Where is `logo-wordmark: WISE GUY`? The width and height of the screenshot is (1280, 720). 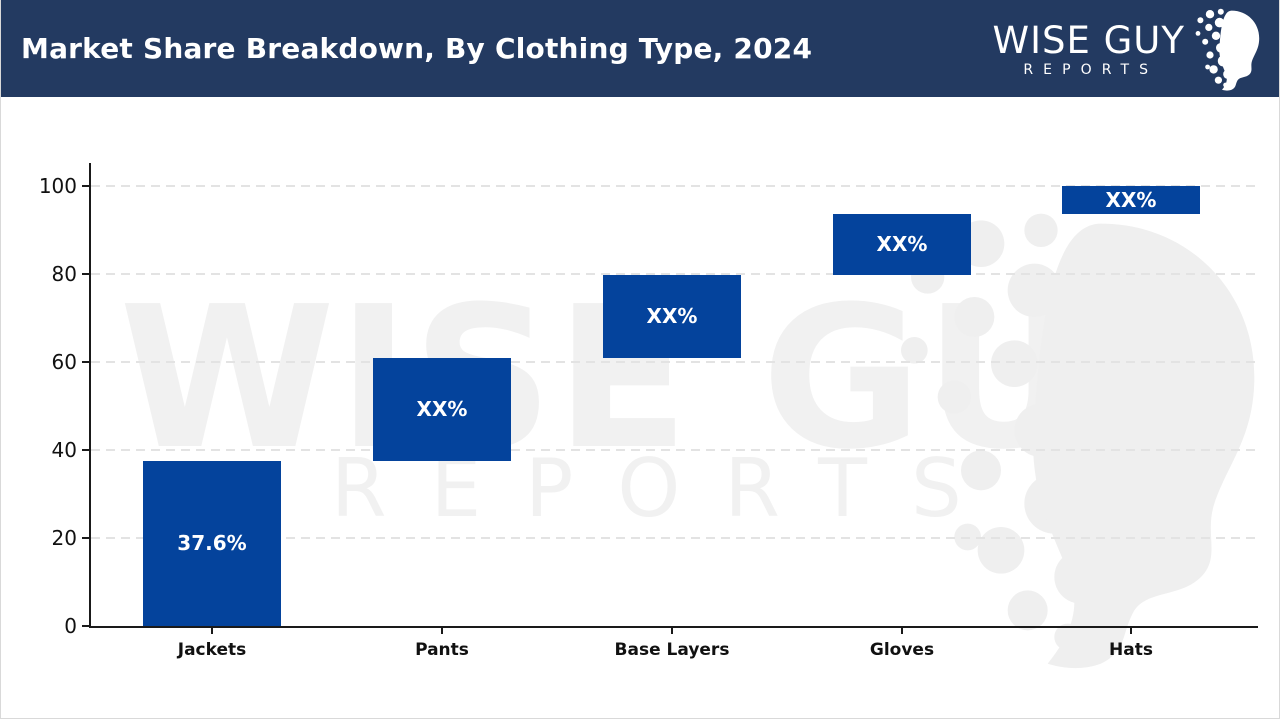
logo-wordmark: WISE GUY is located at coordinates (1088, 40).